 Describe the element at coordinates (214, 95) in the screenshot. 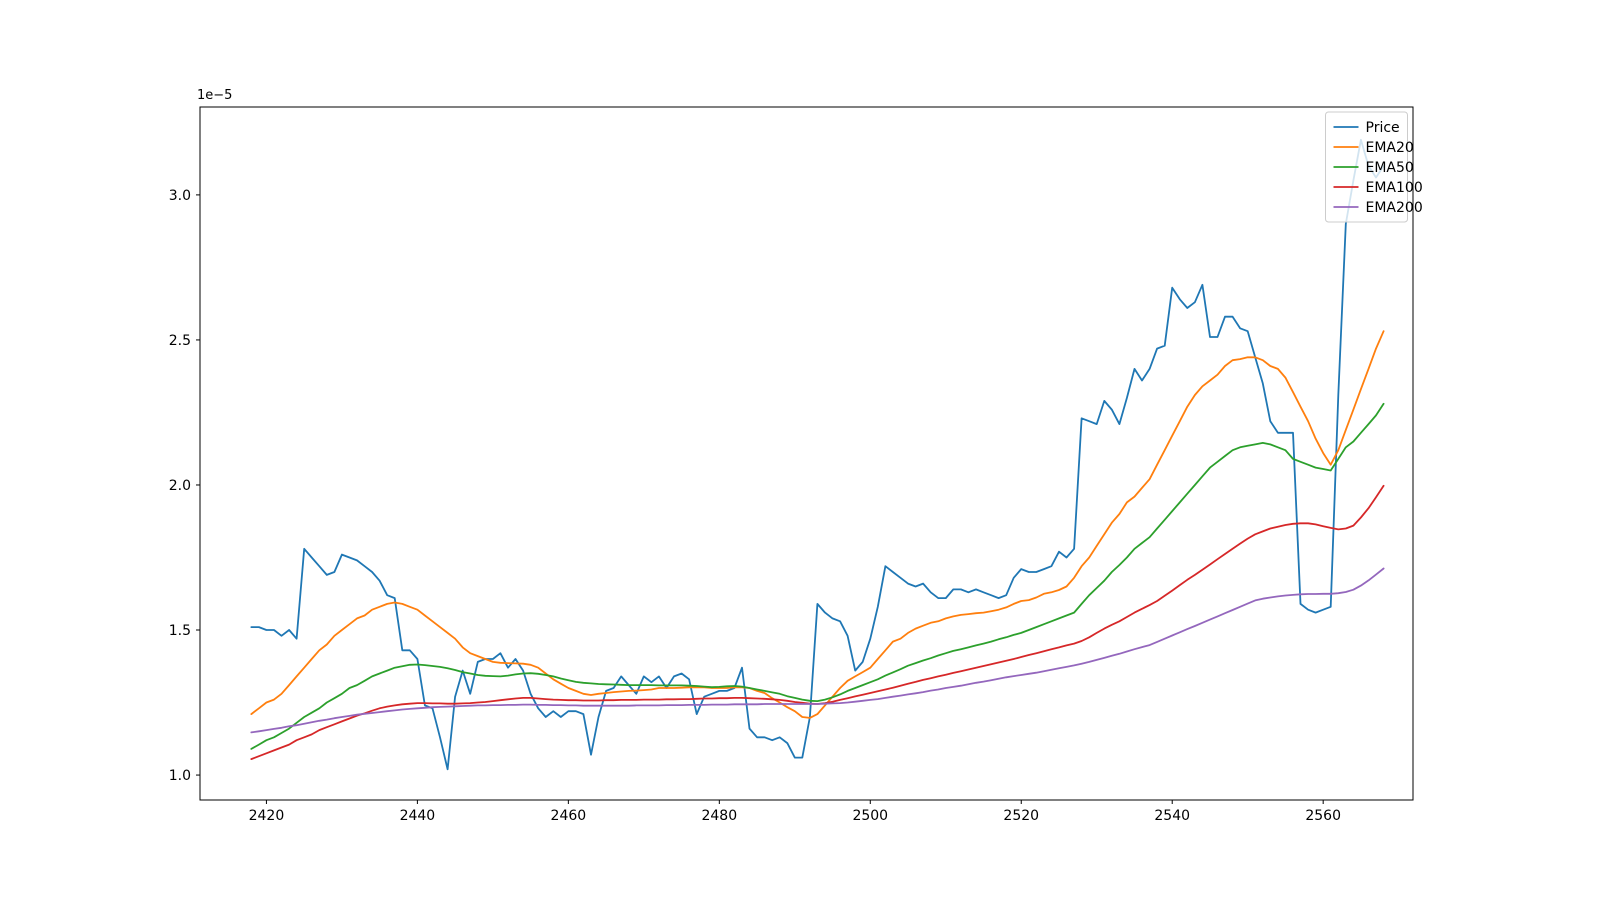

I see `y-axis-offset-label: 1e−5` at that location.